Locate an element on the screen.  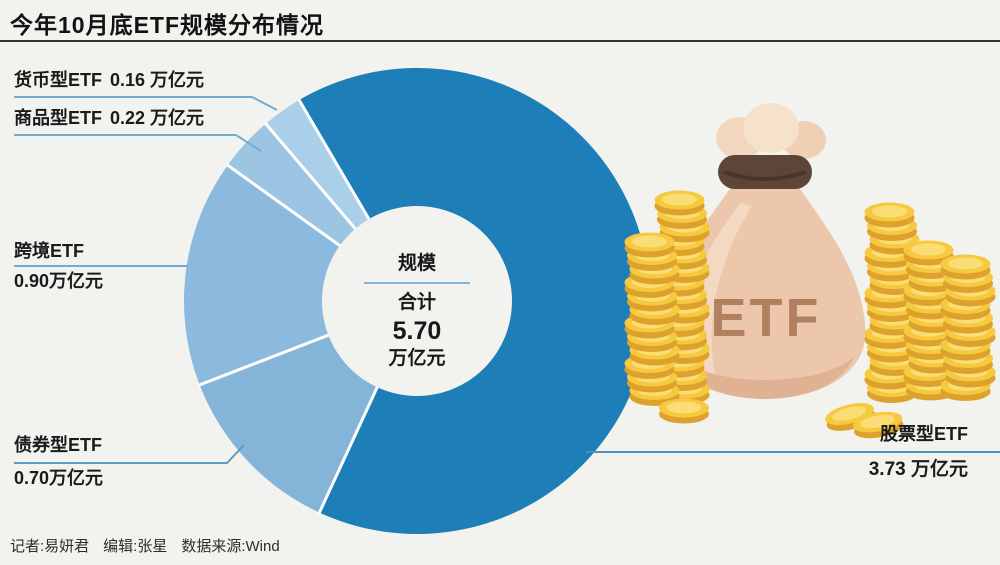
money-bag: ETF is located at coordinates (764, 251).